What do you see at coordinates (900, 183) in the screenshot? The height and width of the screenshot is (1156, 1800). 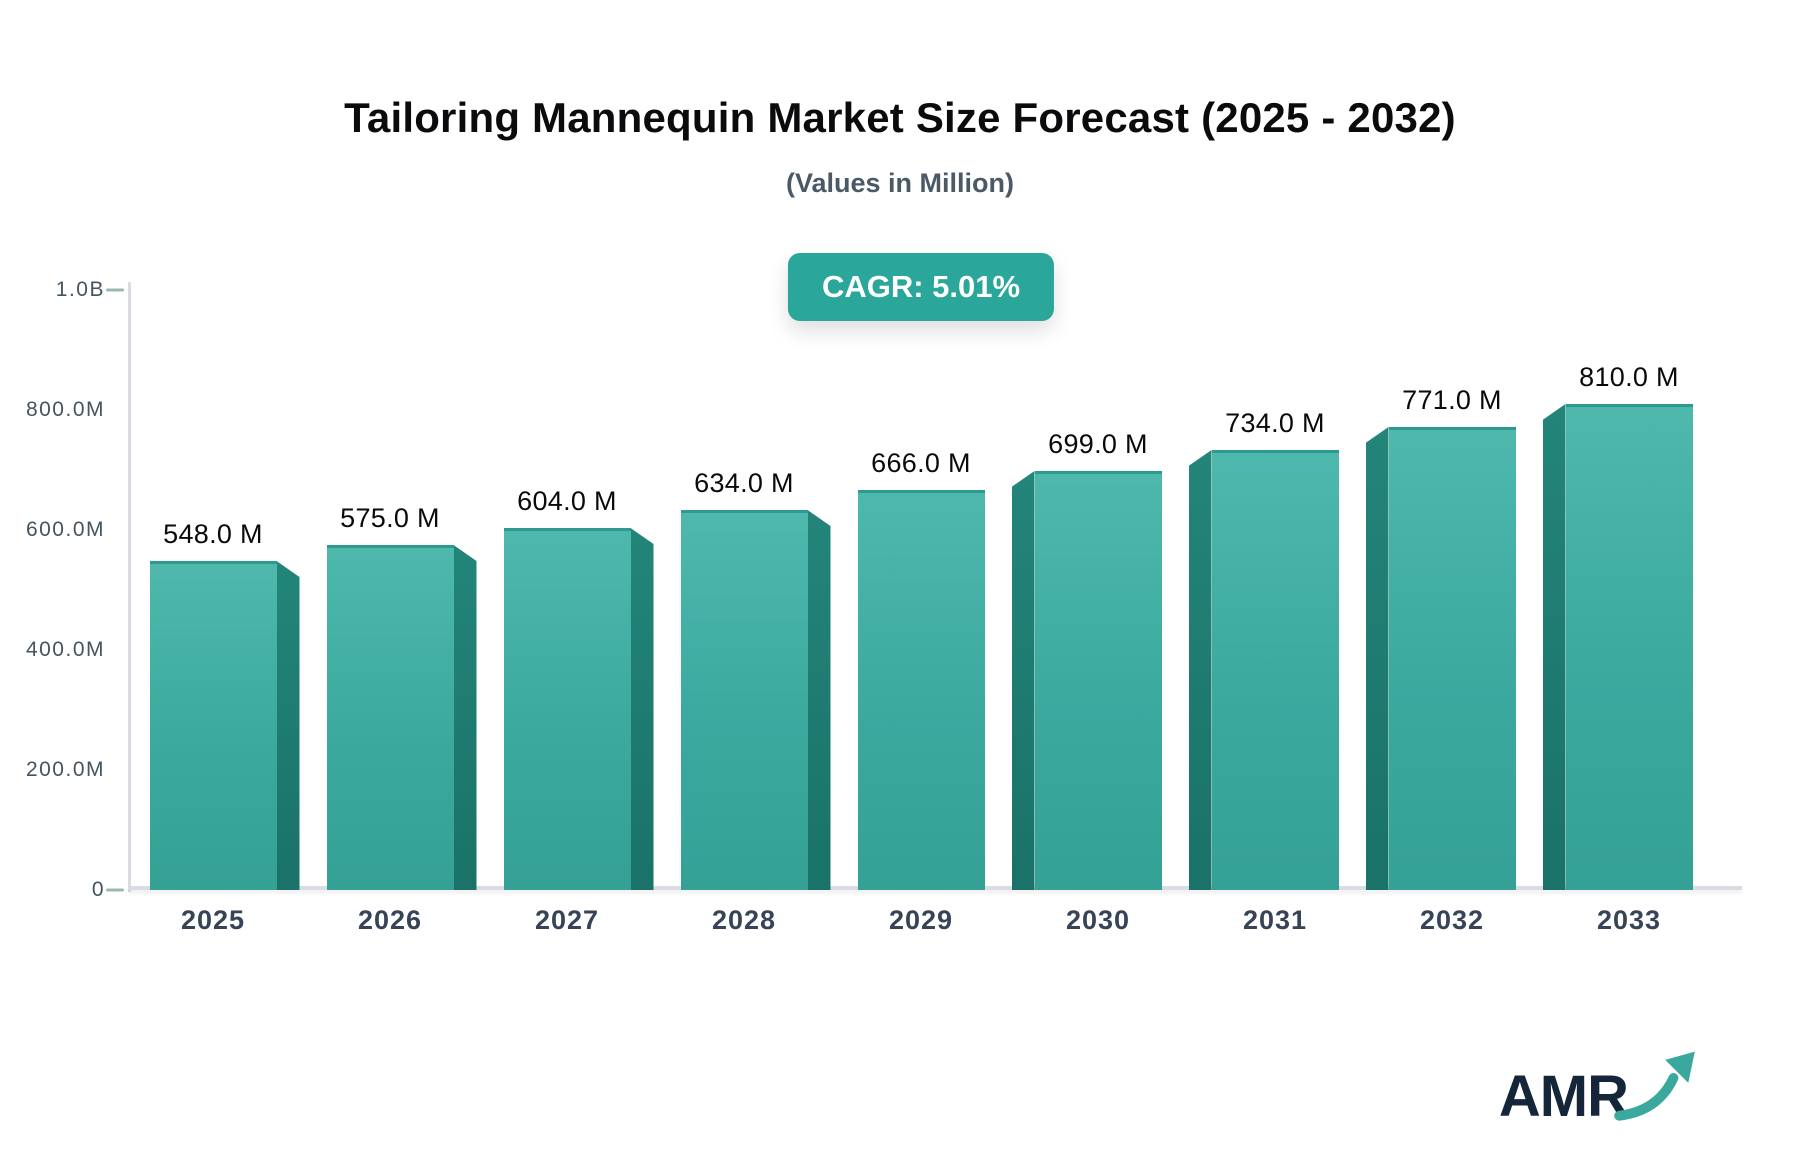 I see `chart-subtitle: (Values in Million)` at bounding box center [900, 183].